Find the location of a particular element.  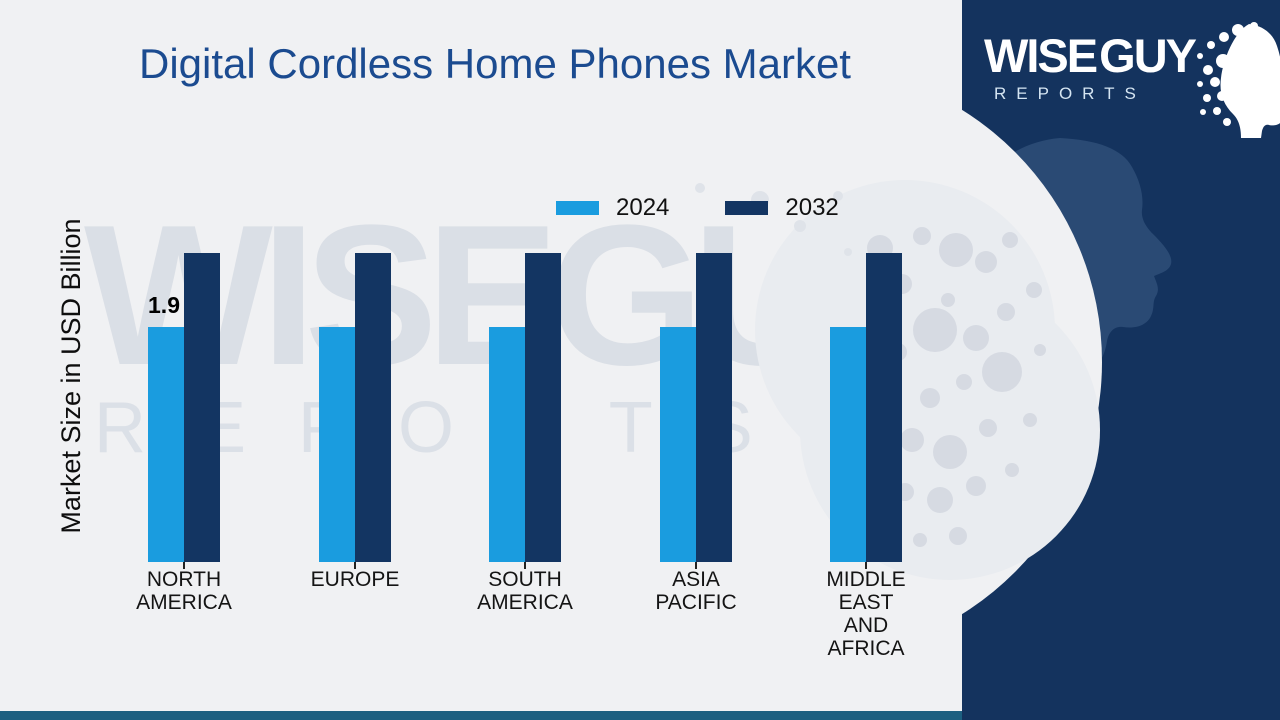

bar-2032-asia-pacific is located at coordinates (714, 407).